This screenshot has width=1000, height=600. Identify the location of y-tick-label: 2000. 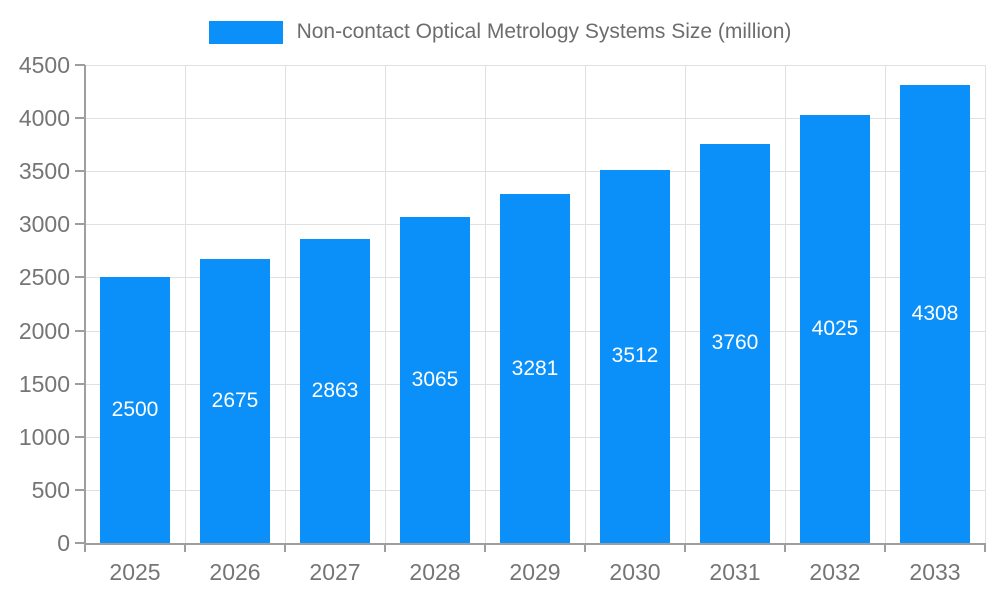
(44, 330).